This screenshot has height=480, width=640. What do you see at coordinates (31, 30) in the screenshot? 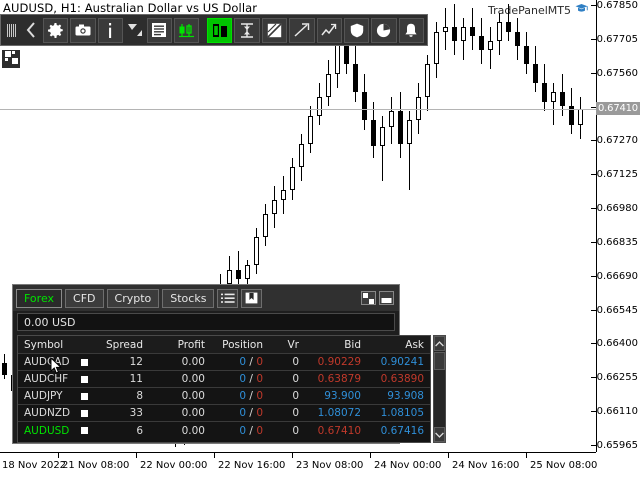
I see `back-button` at bounding box center [31, 30].